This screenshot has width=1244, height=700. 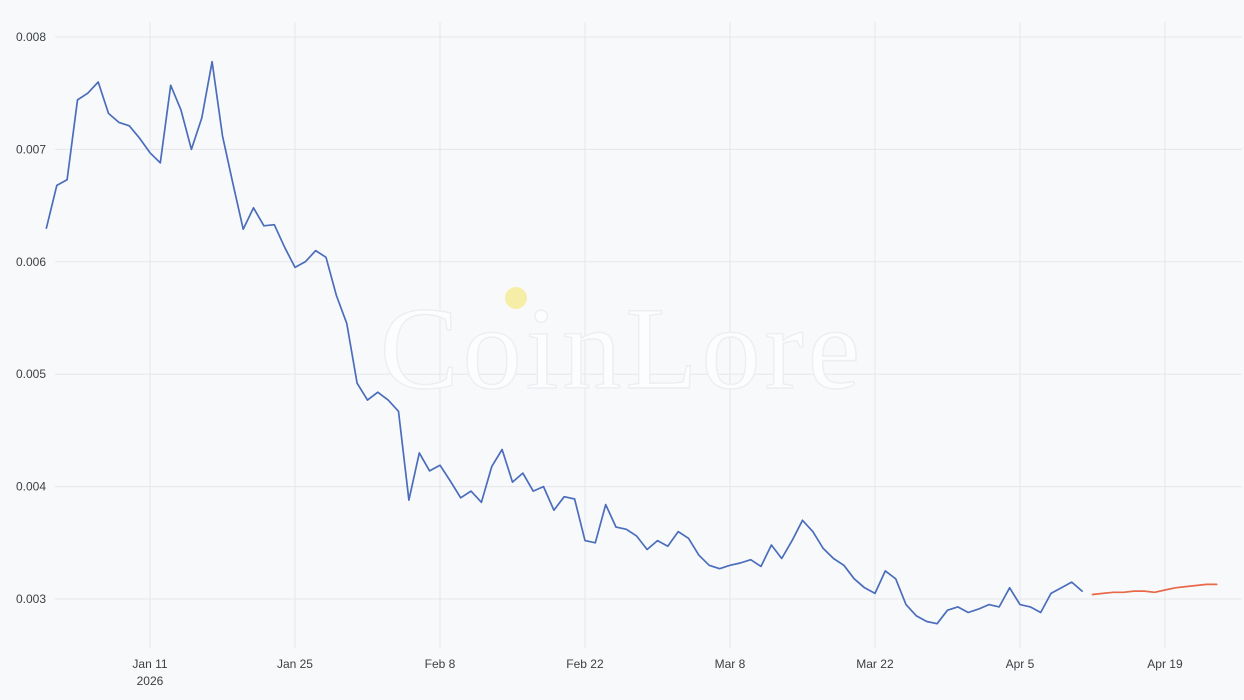 I want to click on y-tick-label: 0.004, so click(x=31, y=487).